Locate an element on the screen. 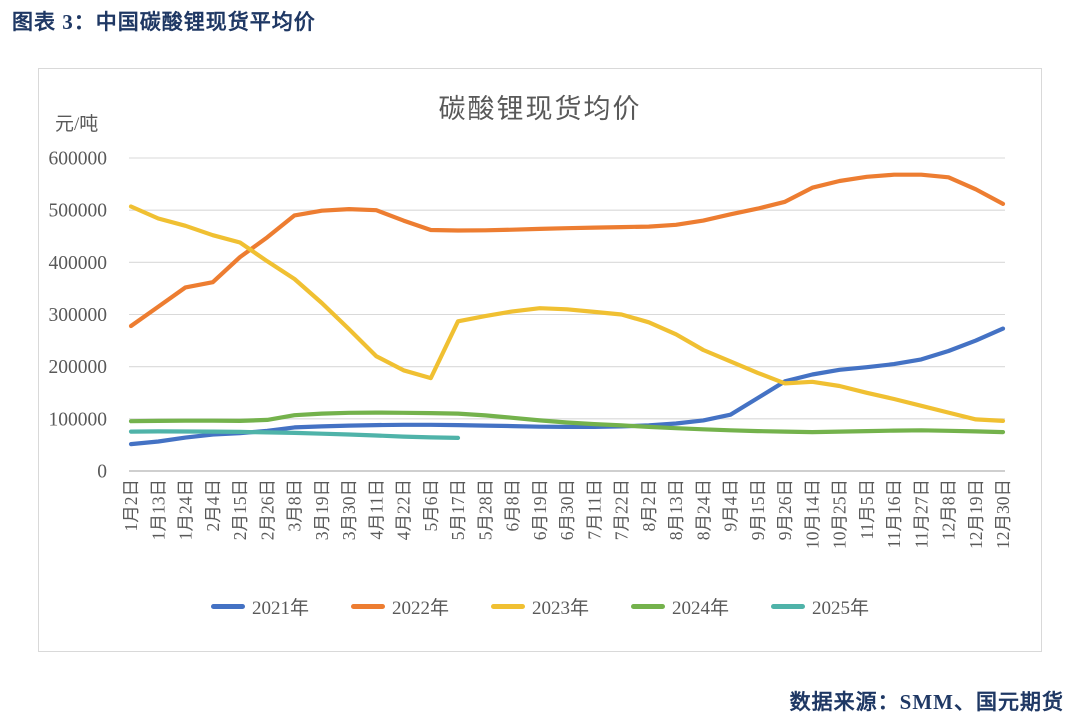  legend-item-2023年: 2023年 is located at coordinates (539, 606).